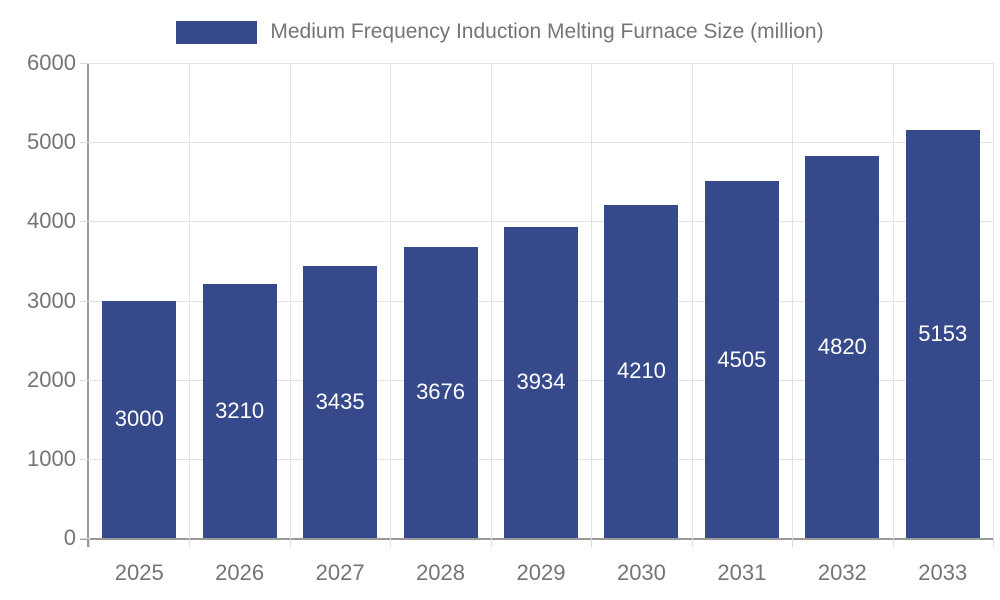 The width and height of the screenshot is (1000, 600). I want to click on y-axis-tick-label: 6000, so click(51, 62).